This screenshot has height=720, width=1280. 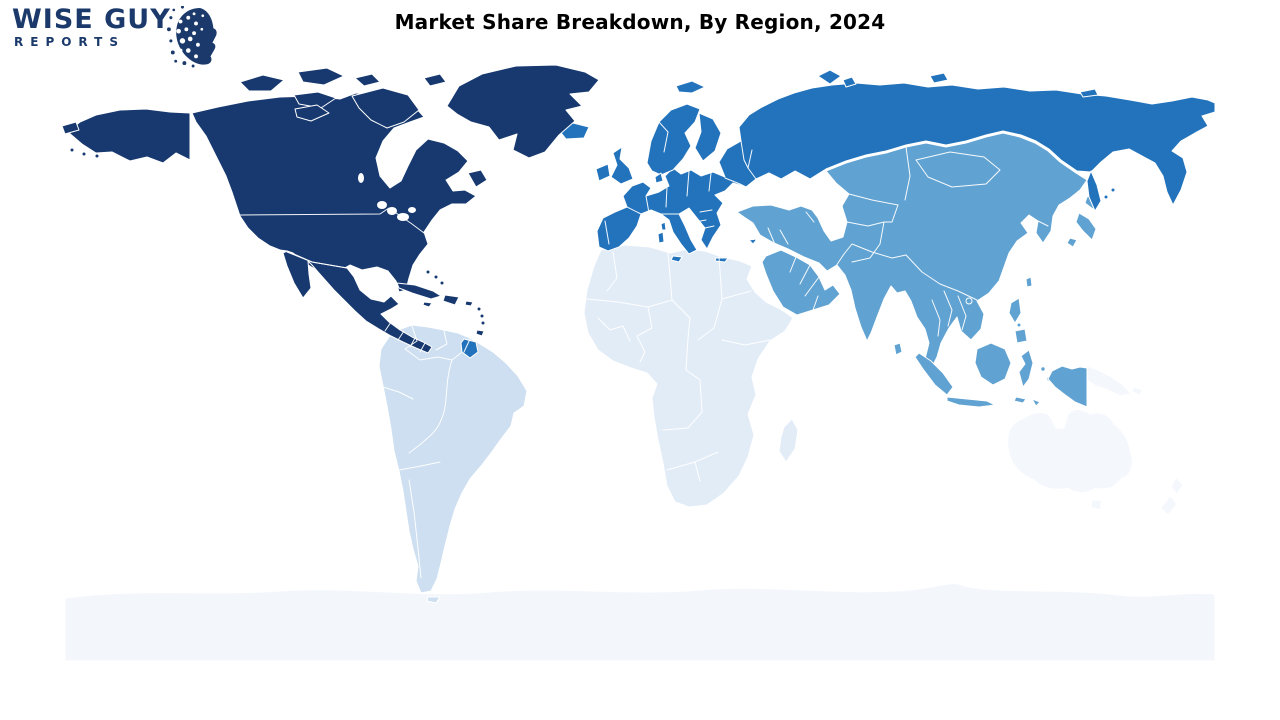 I want to click on antarctica, so click(x=640, y=622).